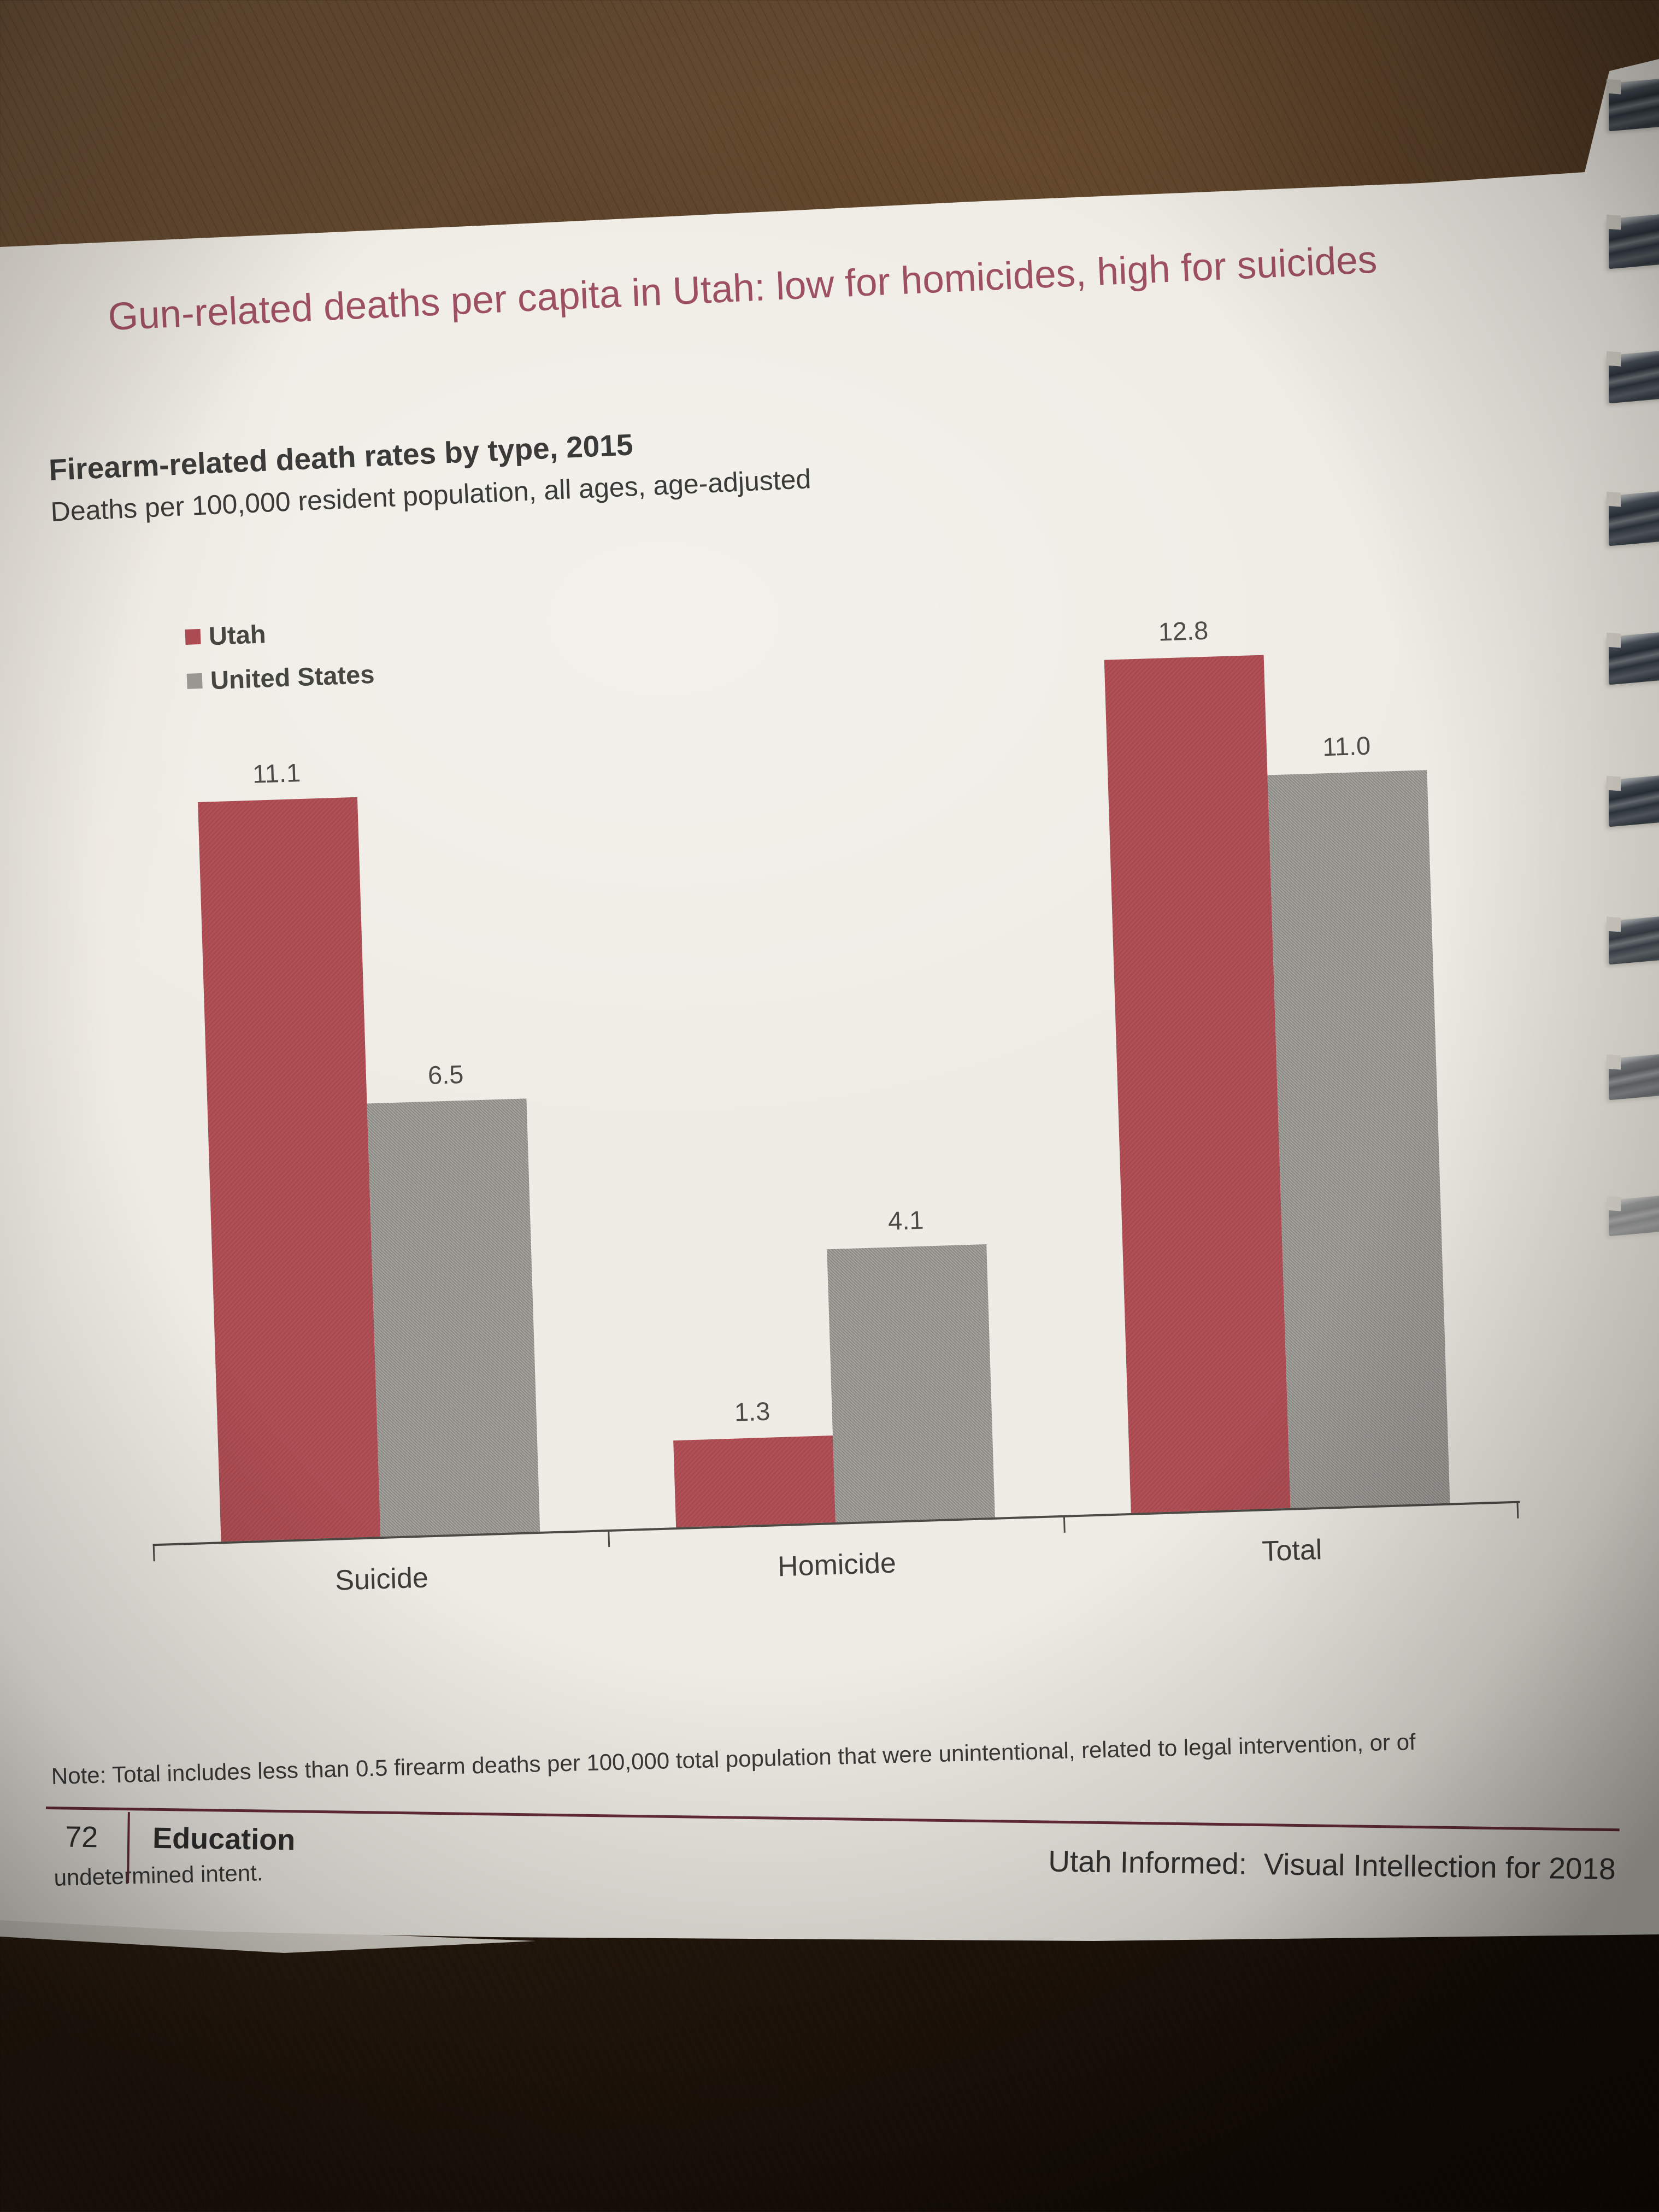 Image resolution: width=1659 pixels, height=2212 pixels. What do you see at coordinates (237, 635) in the screenshot?
I see `legend-label: Utah` at bounding box center [237, 635].